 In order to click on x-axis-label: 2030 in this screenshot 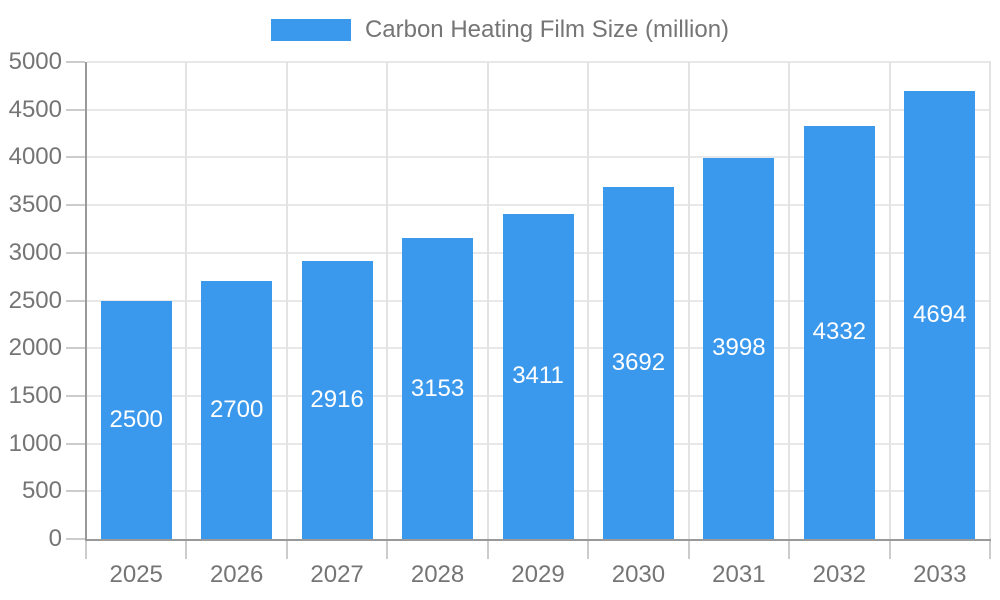, I will do `click(638, 574)`.